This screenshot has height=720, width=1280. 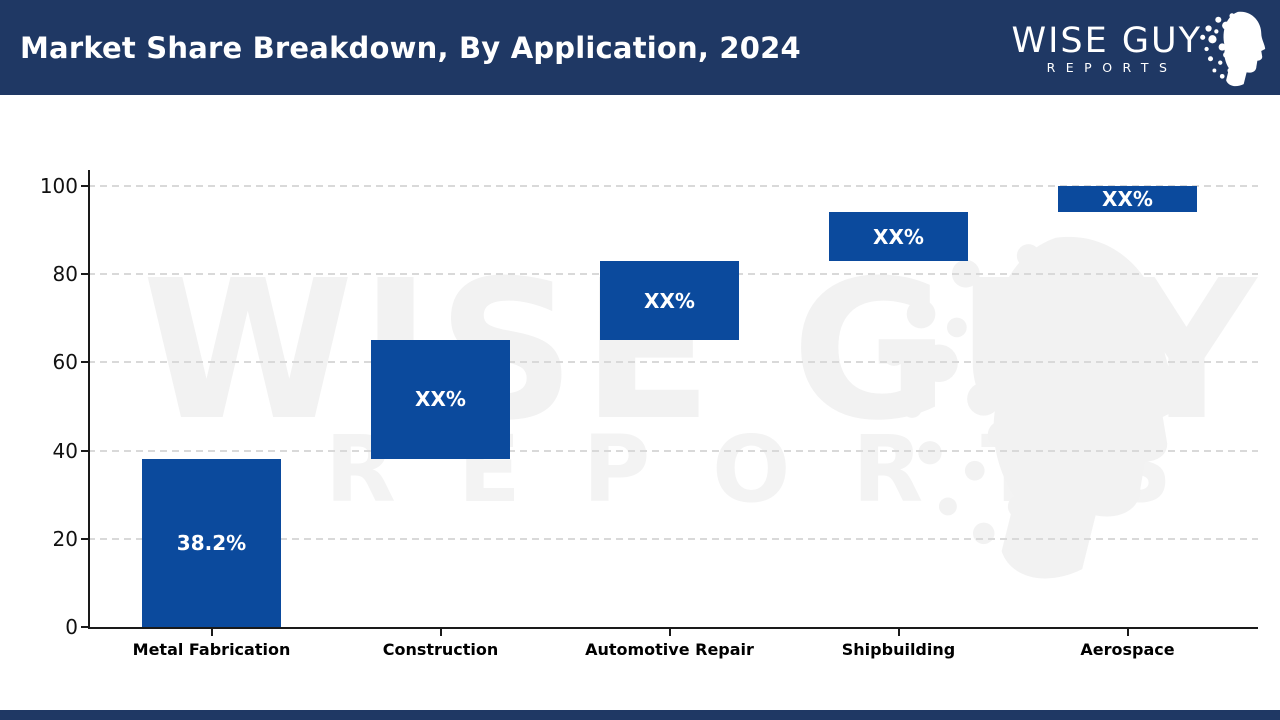 What do you see at coordinates (1127, 649) in the screenshot?
I see `x-category-label-aerospace: Aerospace` at bounding box center [1127, 649].